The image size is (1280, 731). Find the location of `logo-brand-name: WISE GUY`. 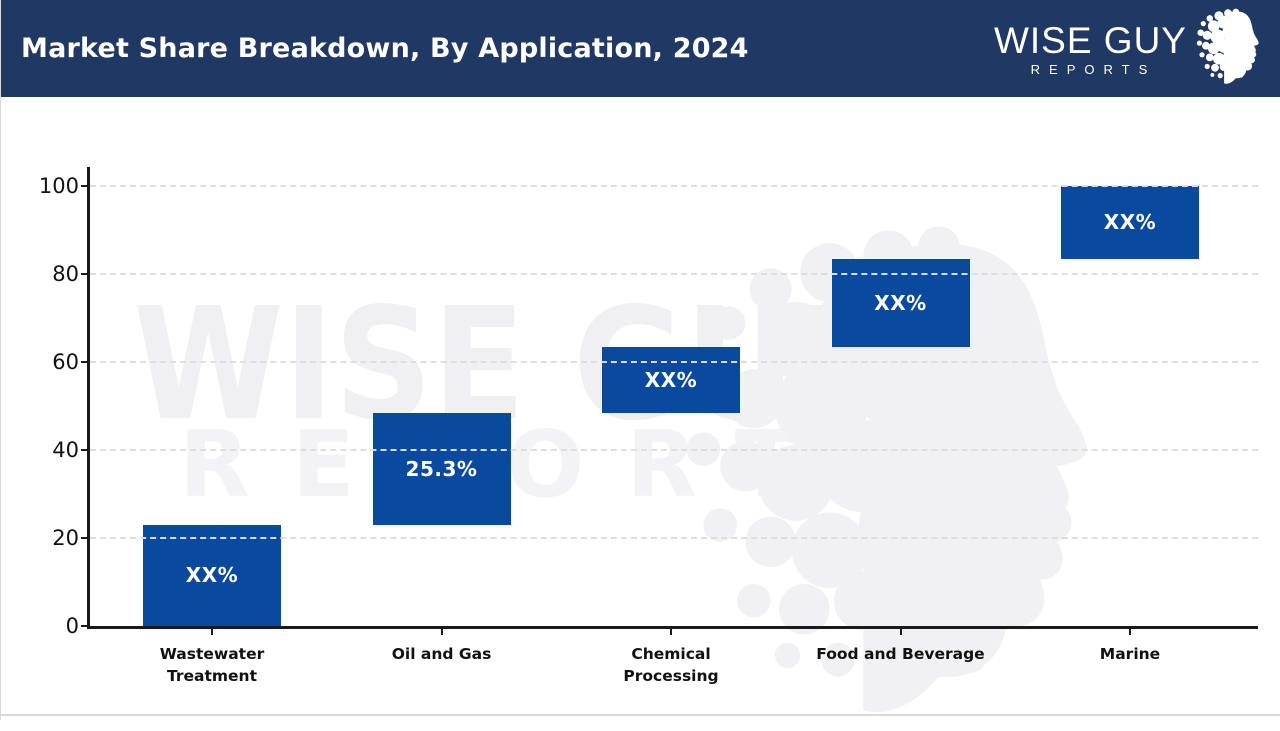

logo-brand-name: WISE GUY is located at coordinates (1090, 40).